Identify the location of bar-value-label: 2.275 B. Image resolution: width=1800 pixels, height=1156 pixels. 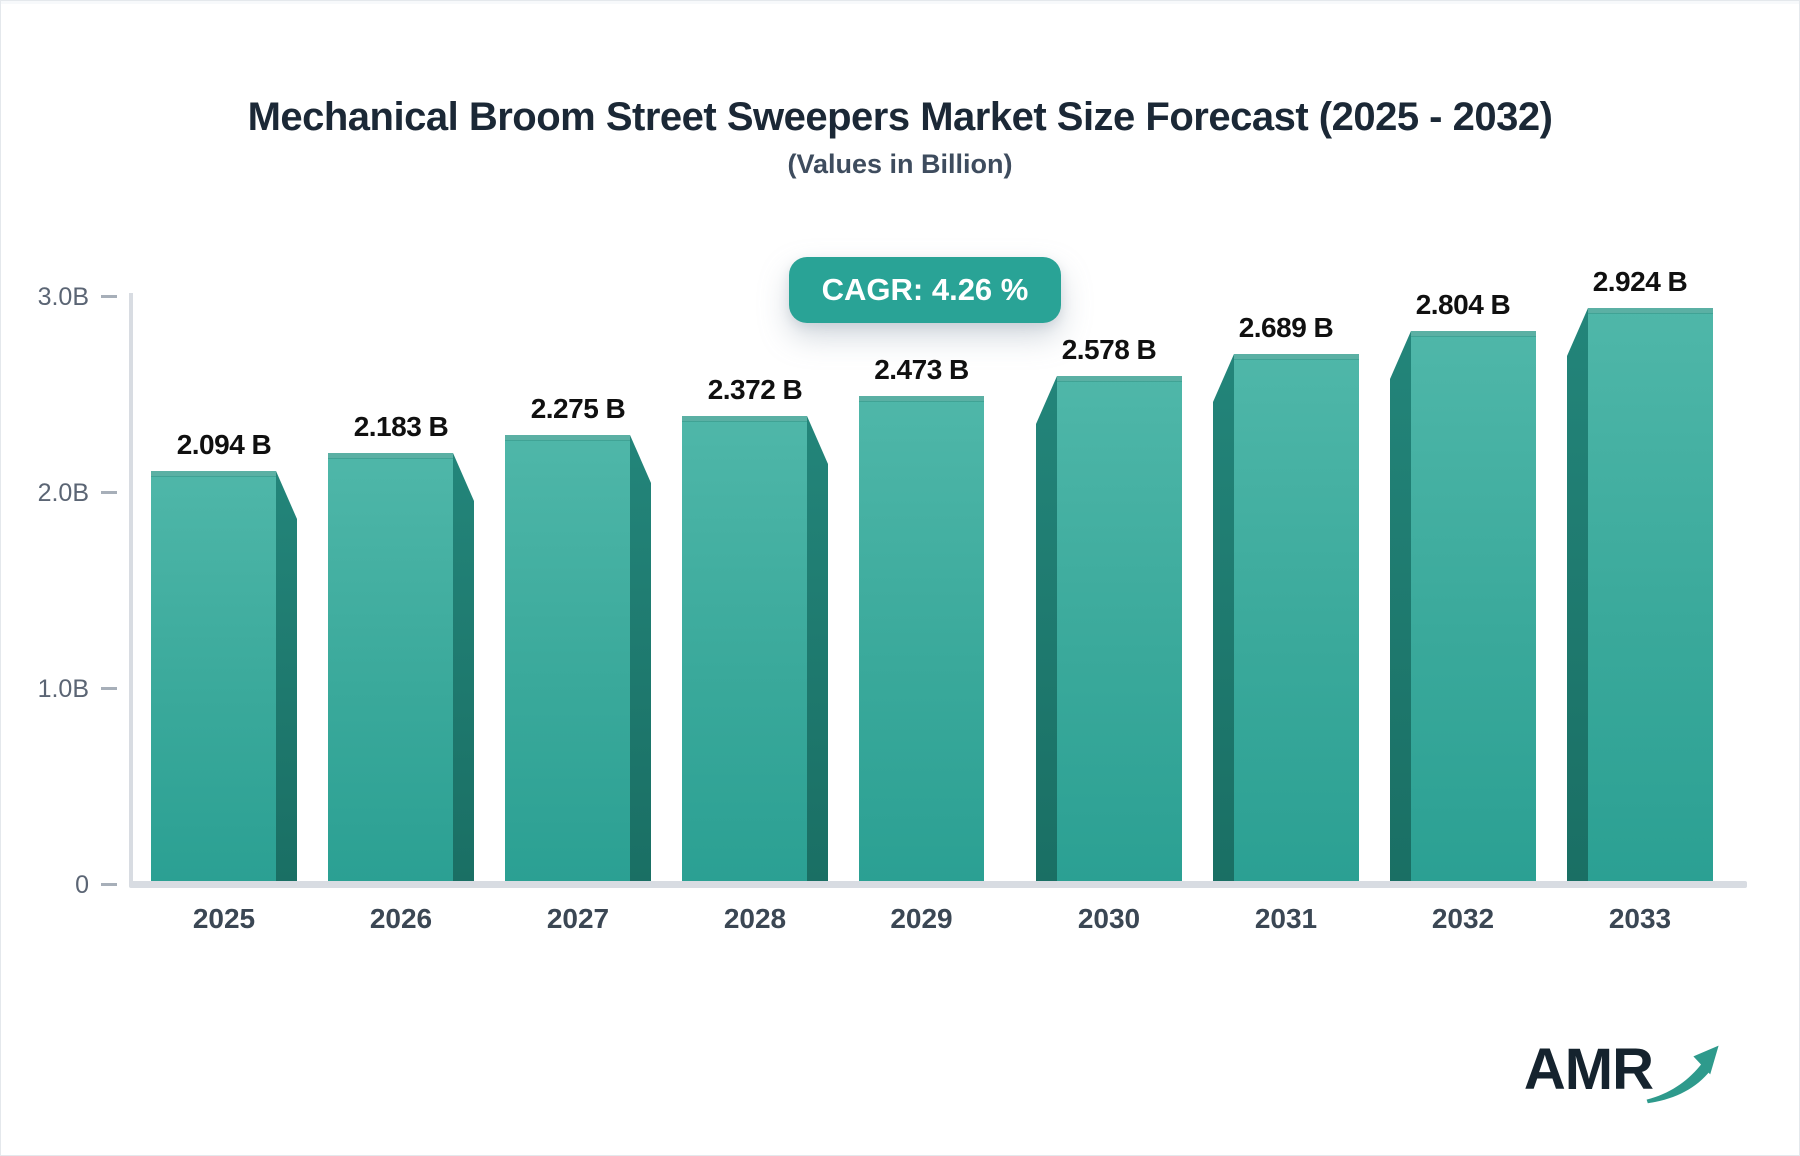
(578, 408).